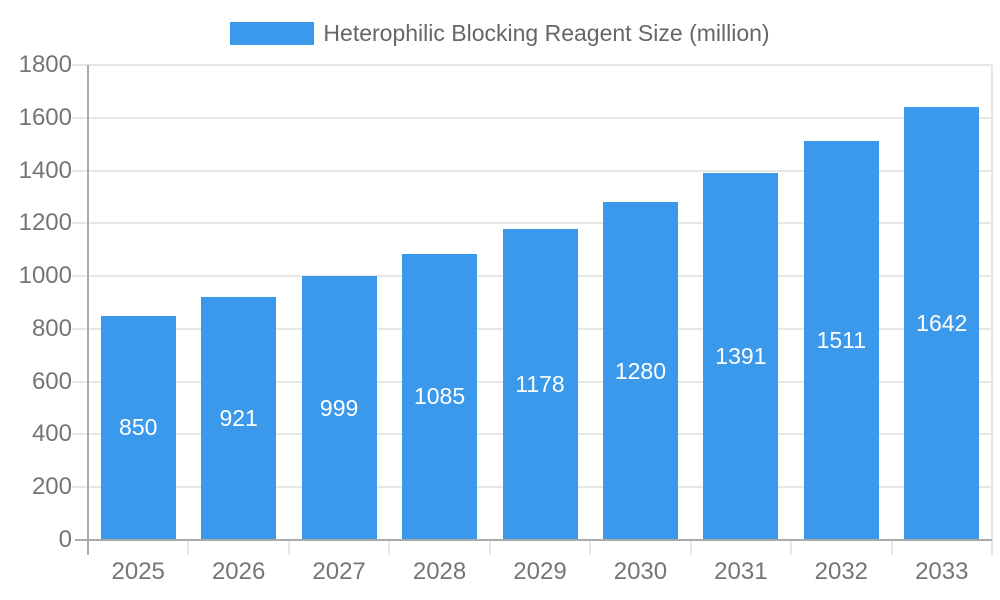 Image resolution: width=1000 pixels, height=600 pixels. Describe the element at coordinates (640, 571) in the screenshot. I see `x-axis-tick-label: 2030` at that location.